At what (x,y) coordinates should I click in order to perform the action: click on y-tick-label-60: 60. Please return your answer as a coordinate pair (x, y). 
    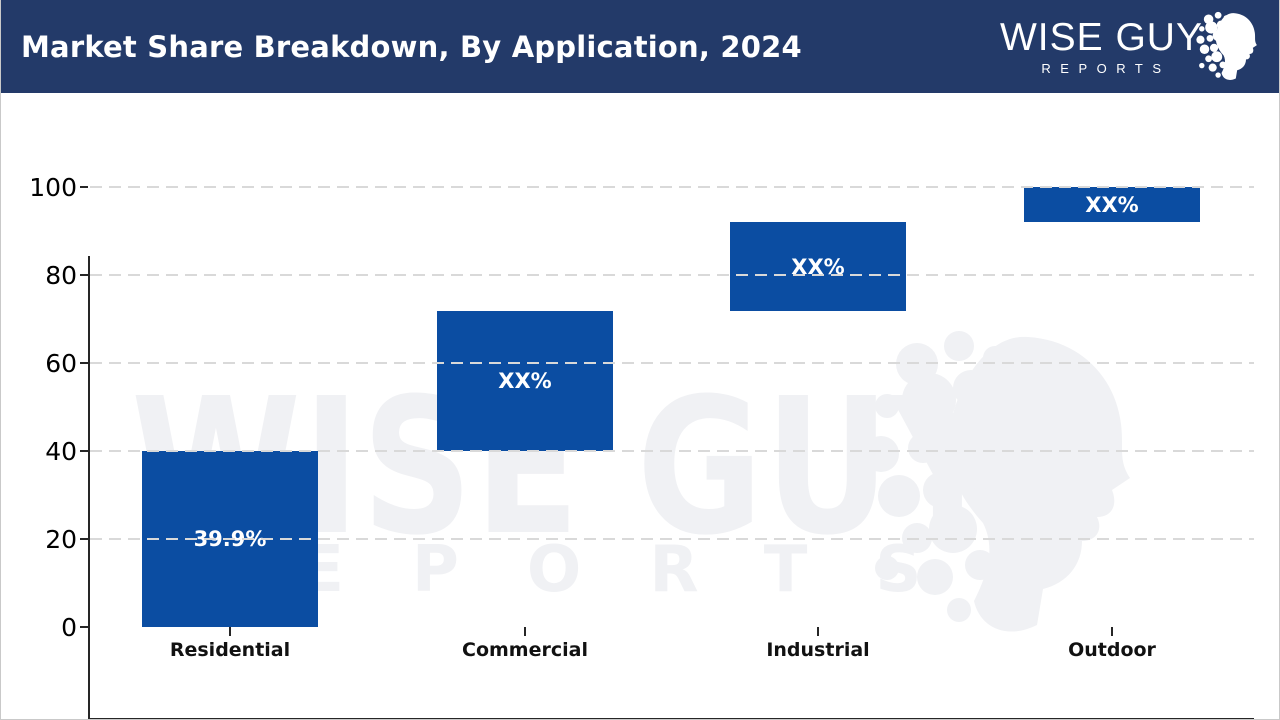
    Looking at the image, I should click on (61, 363).